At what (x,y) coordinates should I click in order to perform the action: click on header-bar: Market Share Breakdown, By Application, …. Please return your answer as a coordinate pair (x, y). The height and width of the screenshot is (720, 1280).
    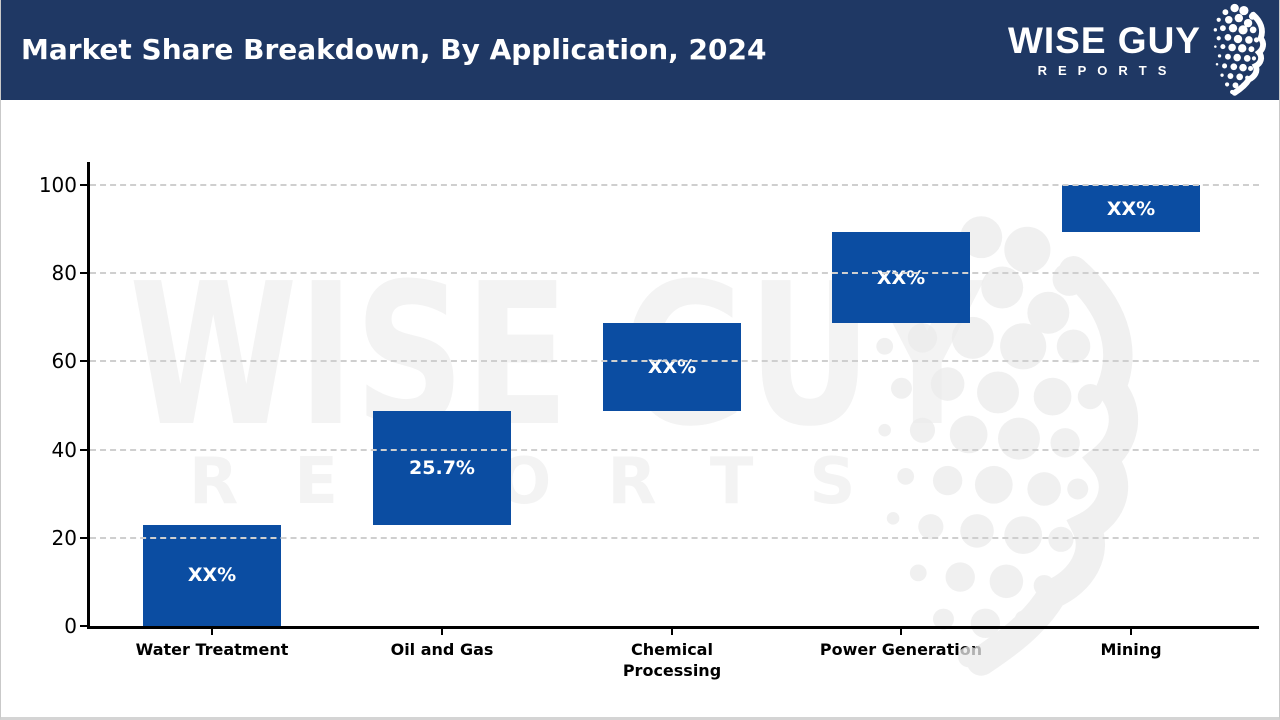
    Looking at the image, I should click on (640, 50).